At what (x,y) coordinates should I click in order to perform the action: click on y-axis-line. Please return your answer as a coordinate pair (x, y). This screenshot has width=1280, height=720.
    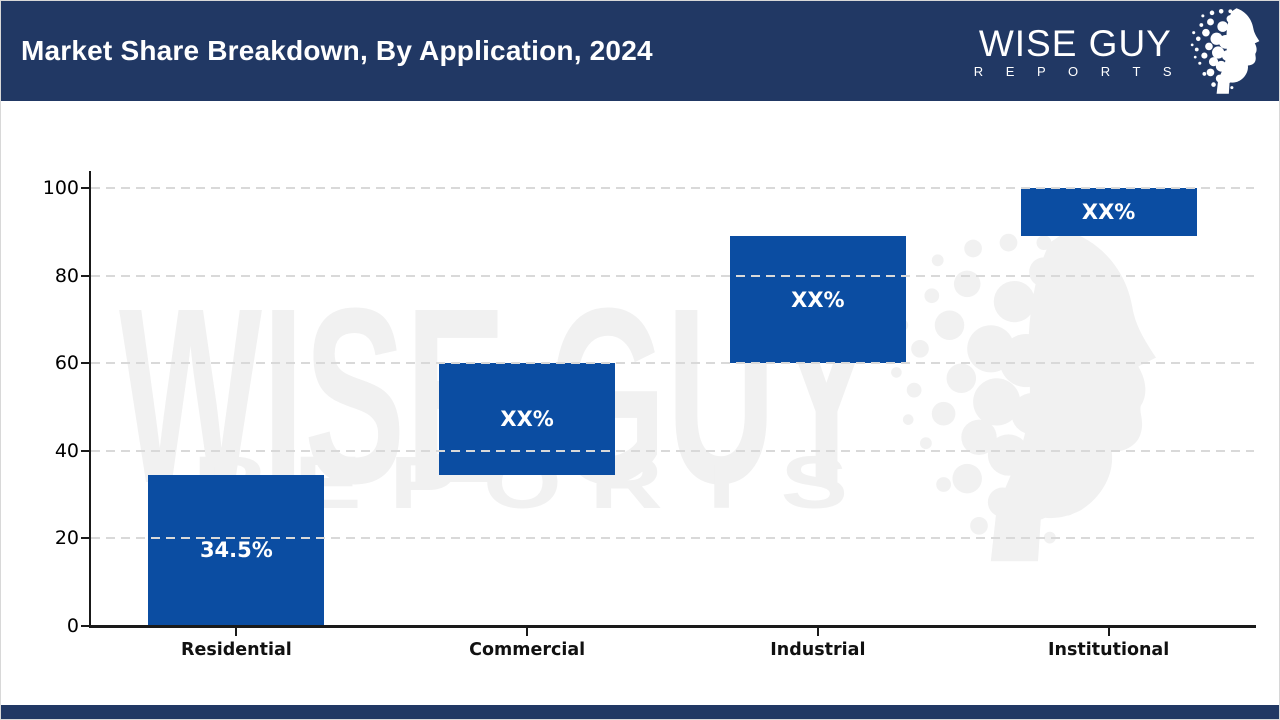
    Looking at the image, I should click on (90, 399).